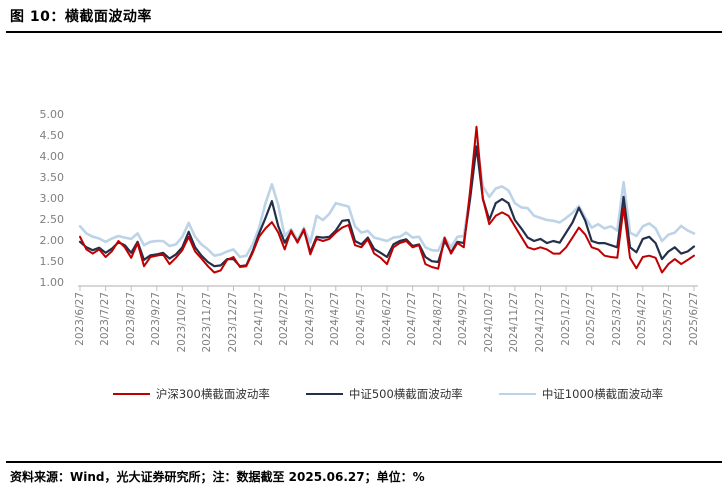  What do you see at coordinates (52, 261) in the screenshot?
I see `y-tick-label: 1.50` at bounding box center [52, 261].